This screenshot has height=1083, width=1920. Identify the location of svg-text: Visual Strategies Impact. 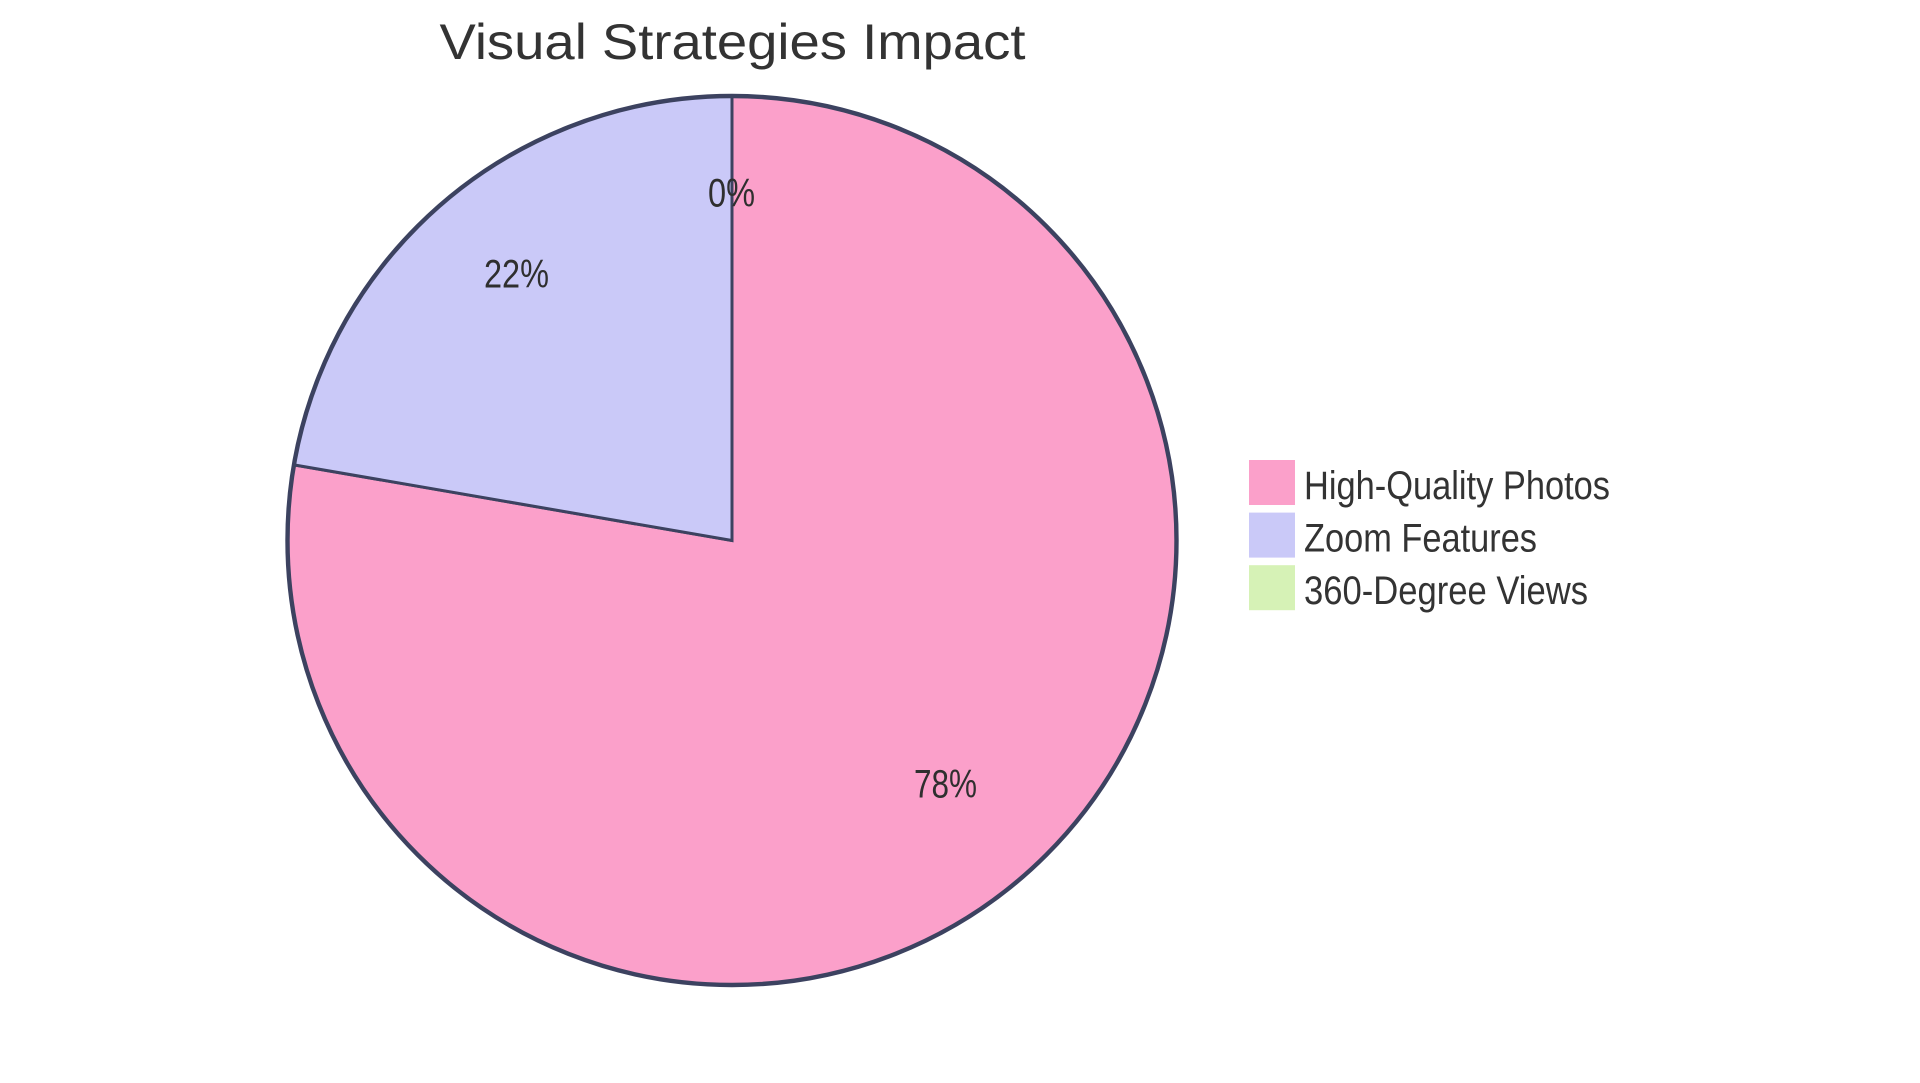
(733, 42).